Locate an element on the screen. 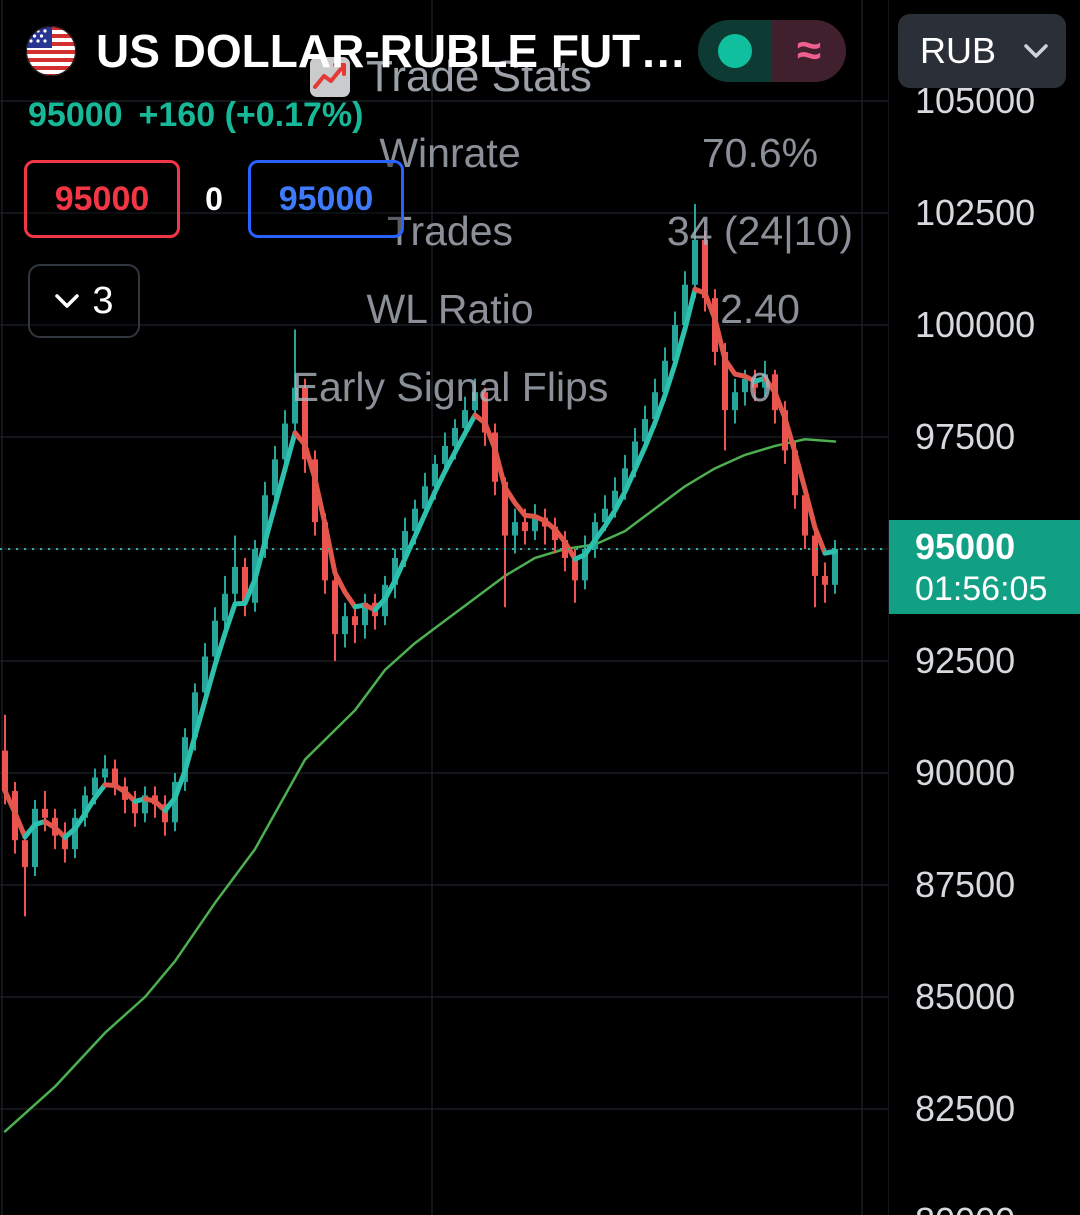 Image resolution: width=1080 pixels, height=1215 pixels. price-change: +160 (+0.17%) is located at coordinates (251, 115).